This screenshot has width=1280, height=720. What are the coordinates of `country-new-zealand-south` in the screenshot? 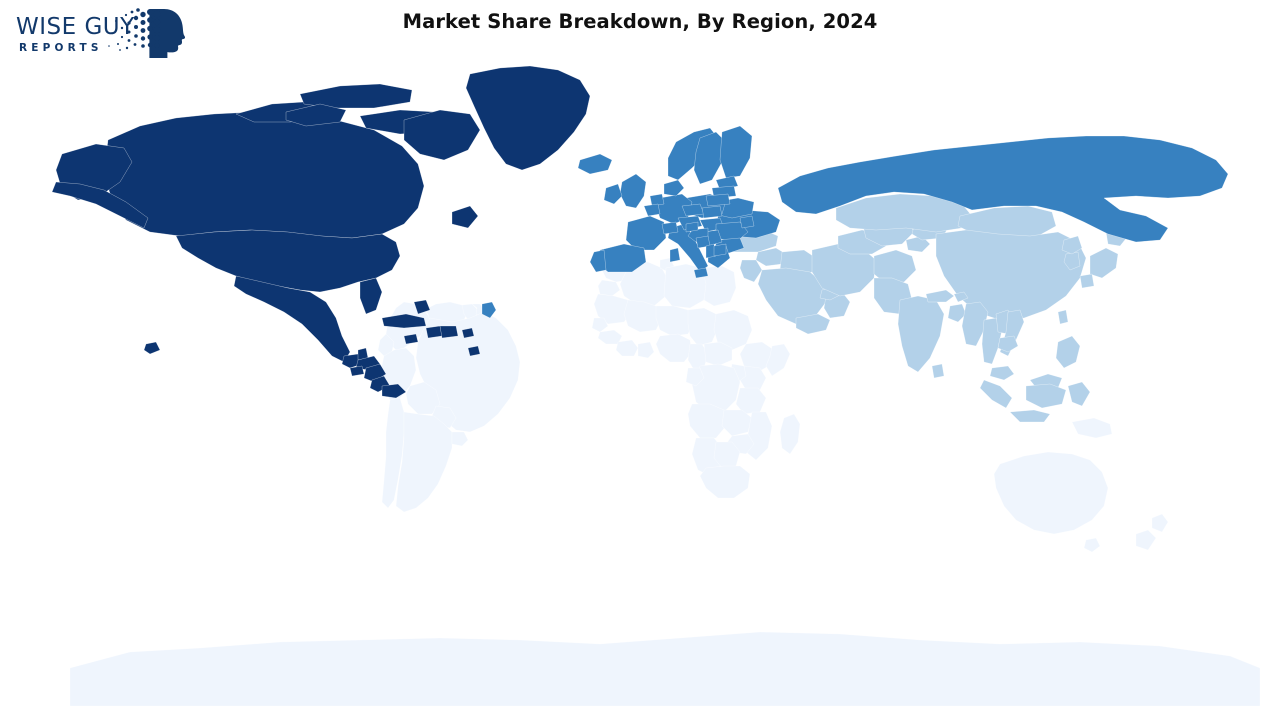 It's located at (1146, 540).